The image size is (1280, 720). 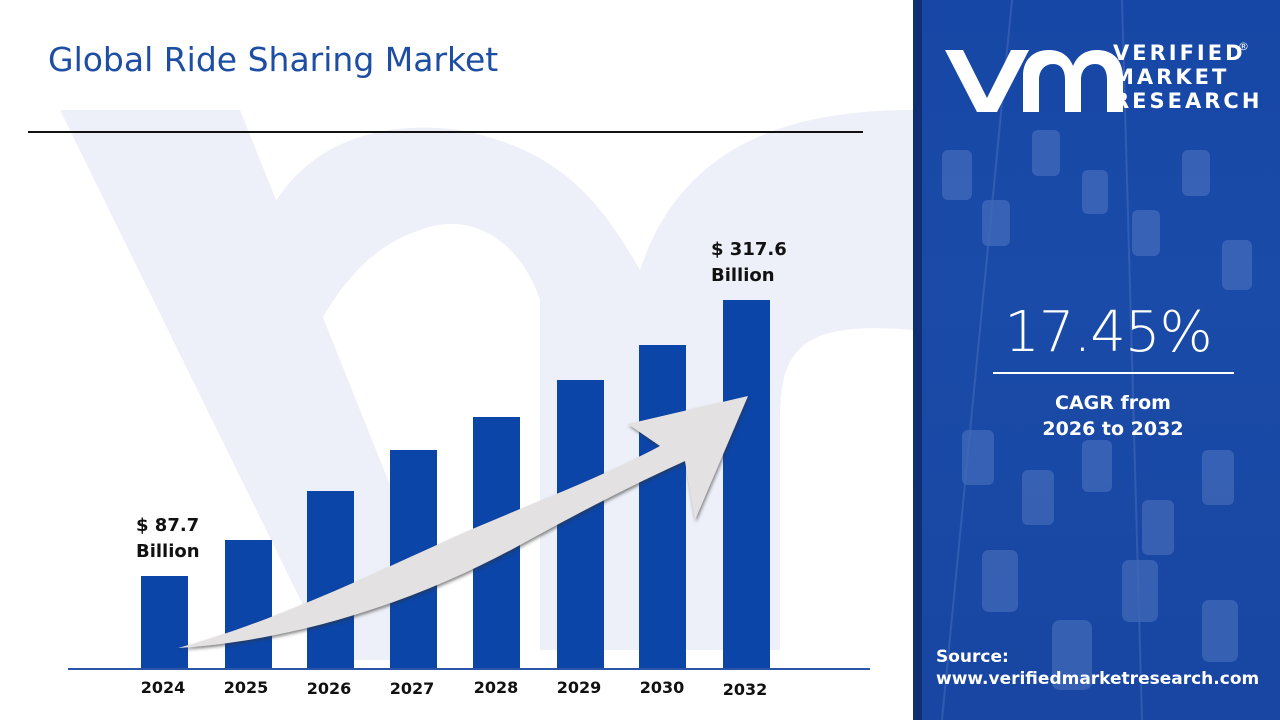 I want to click on panel-edge, so click(x=917, y=360).